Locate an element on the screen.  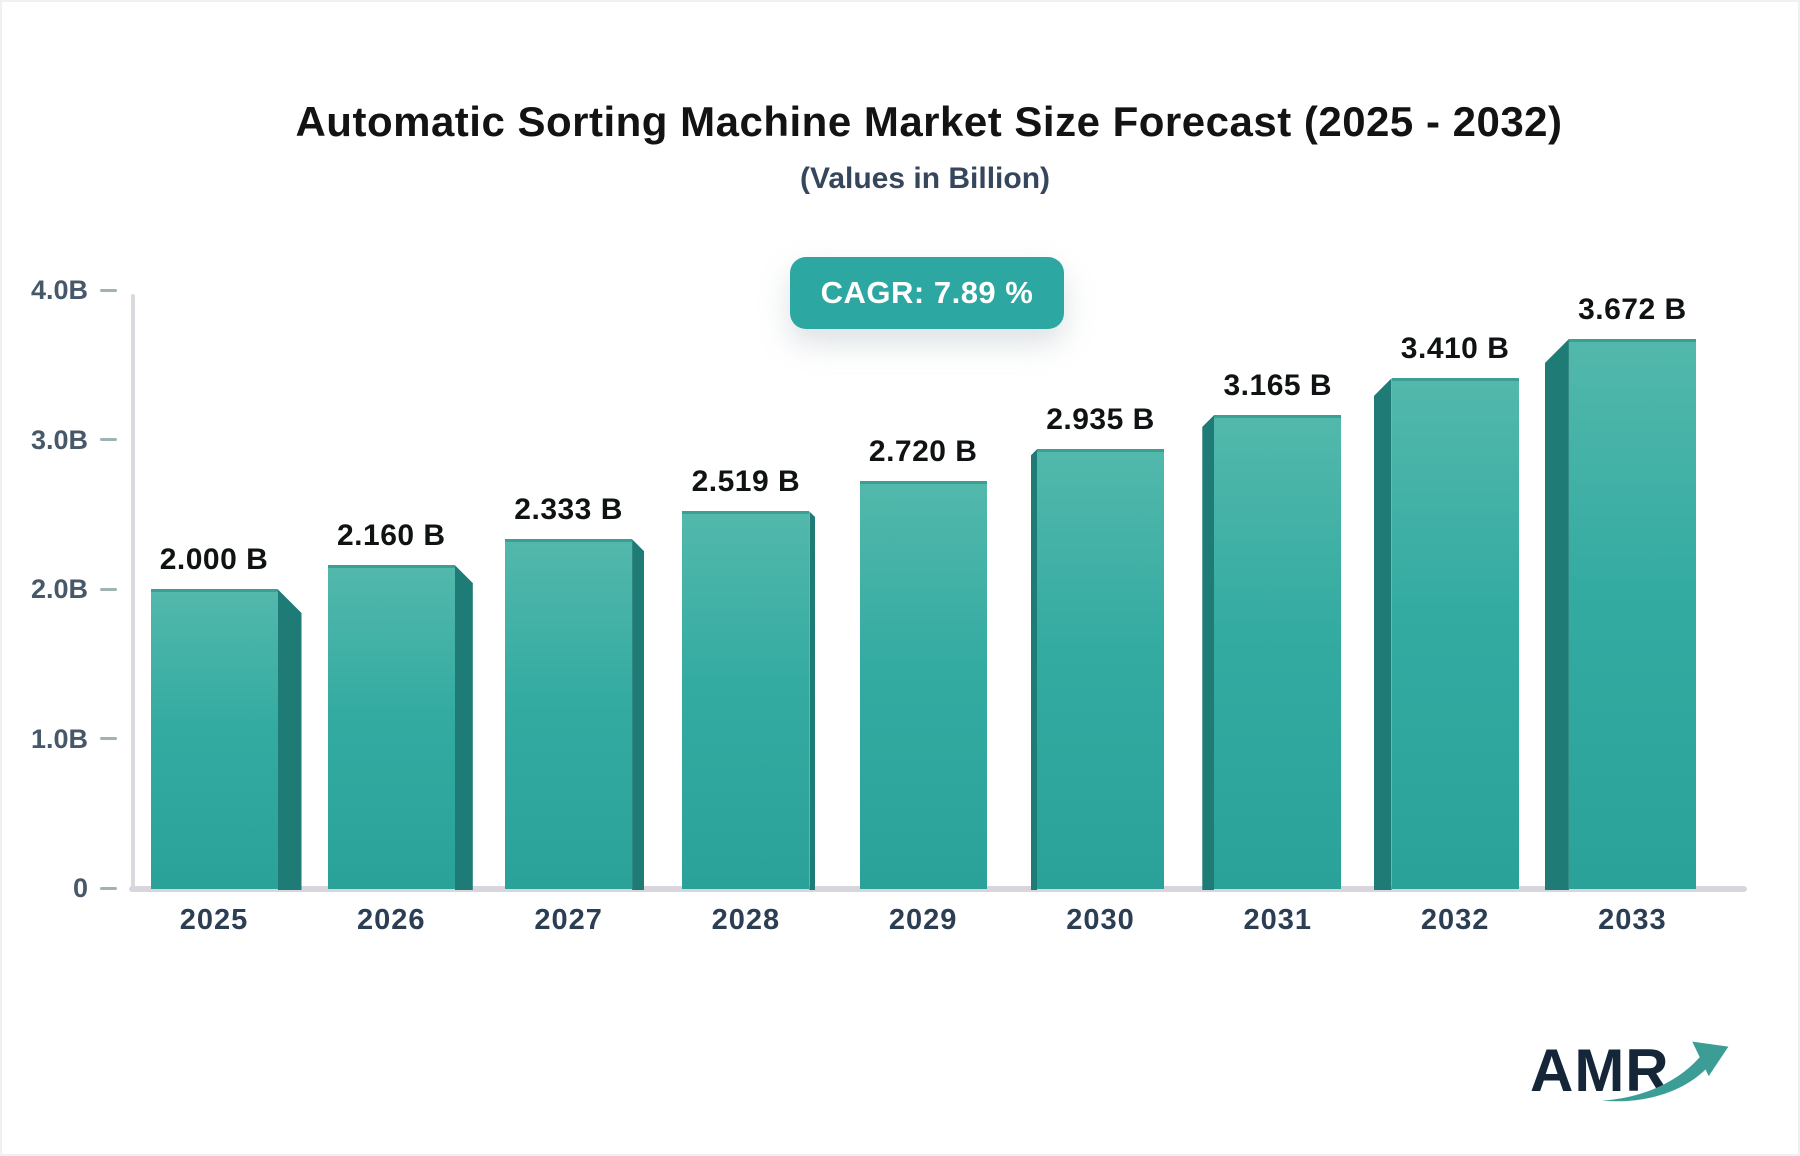
bar-value-label: 2.000 B is located at coordinates (214, 559).